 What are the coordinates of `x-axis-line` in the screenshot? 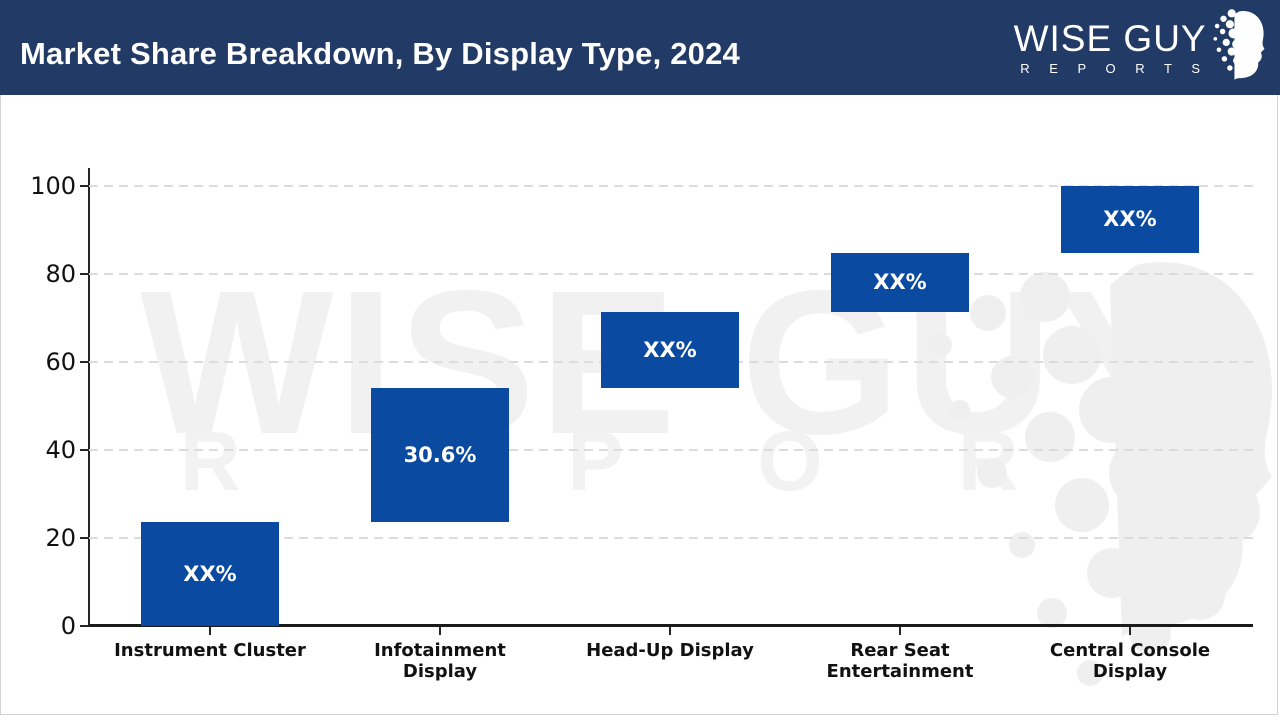 It's located at (671, 625).